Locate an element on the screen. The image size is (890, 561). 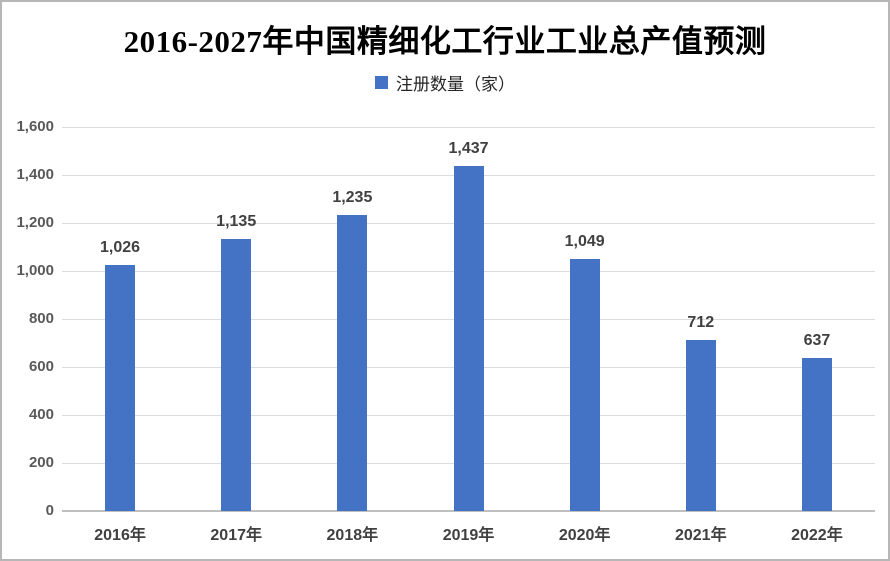
x-axis-tick-label: 2020年 is located at coordinates (584, 535).